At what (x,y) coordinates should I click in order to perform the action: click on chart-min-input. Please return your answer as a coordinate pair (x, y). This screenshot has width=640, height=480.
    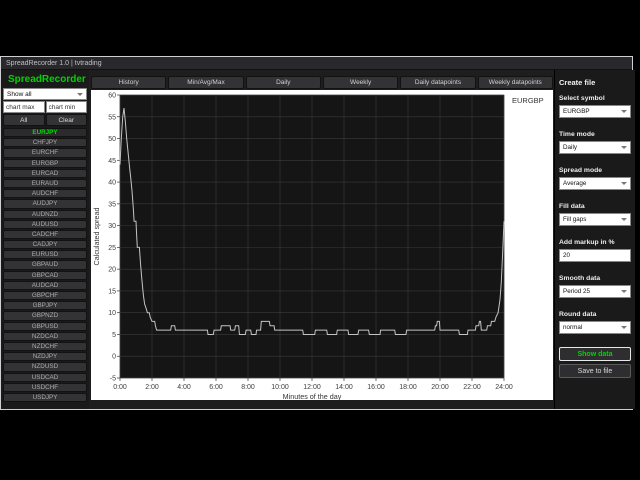
    Looking at the image, I should click on (66, 107).